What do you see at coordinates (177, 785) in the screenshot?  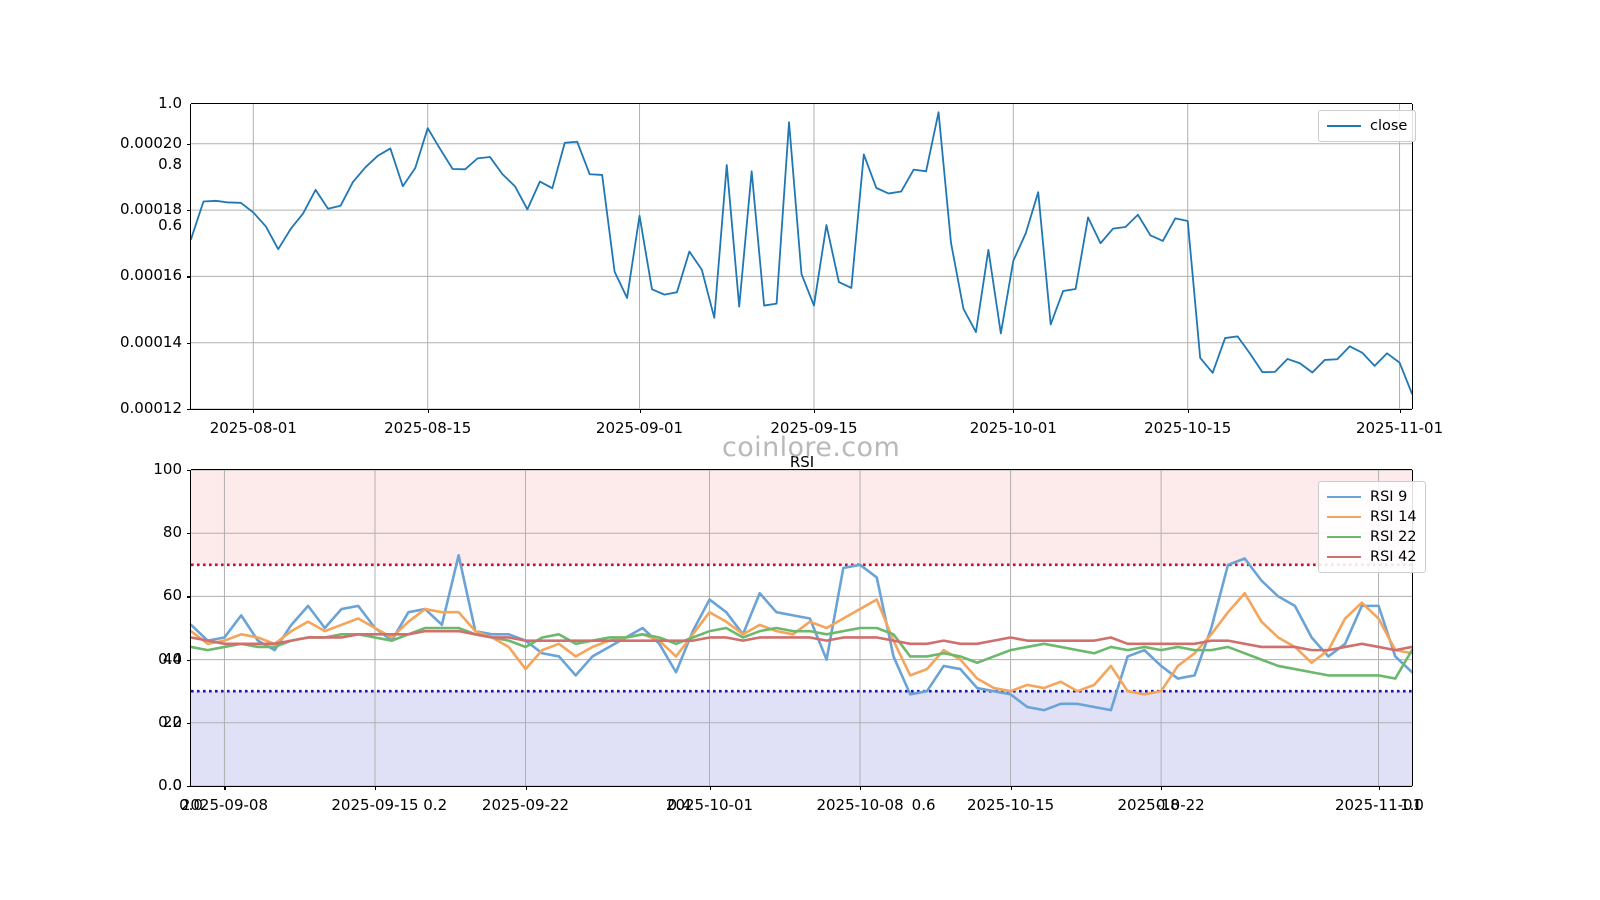 I see `rsi-ytick-label-0: 0` at bounding box center [177, 785].